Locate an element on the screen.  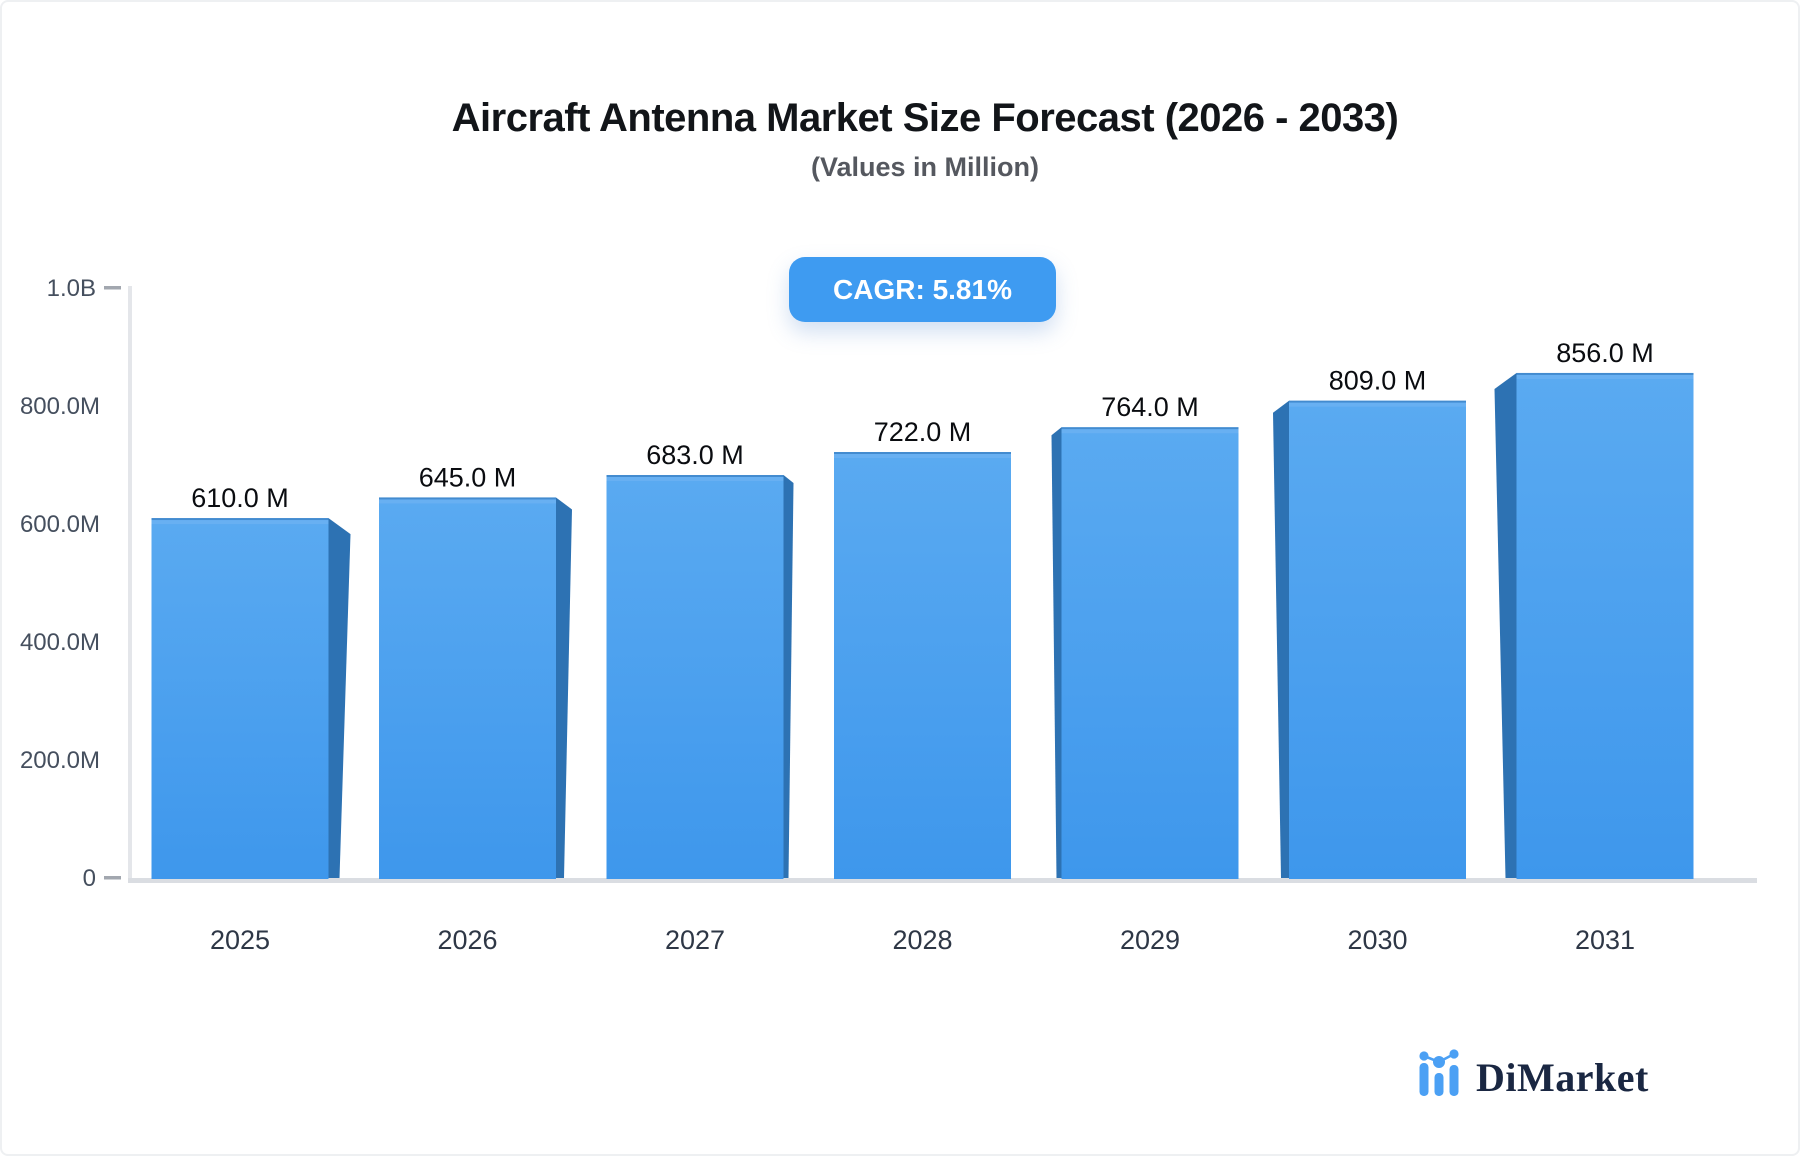
bar-2026: 645.0 M is located at coordinates (475, 670).